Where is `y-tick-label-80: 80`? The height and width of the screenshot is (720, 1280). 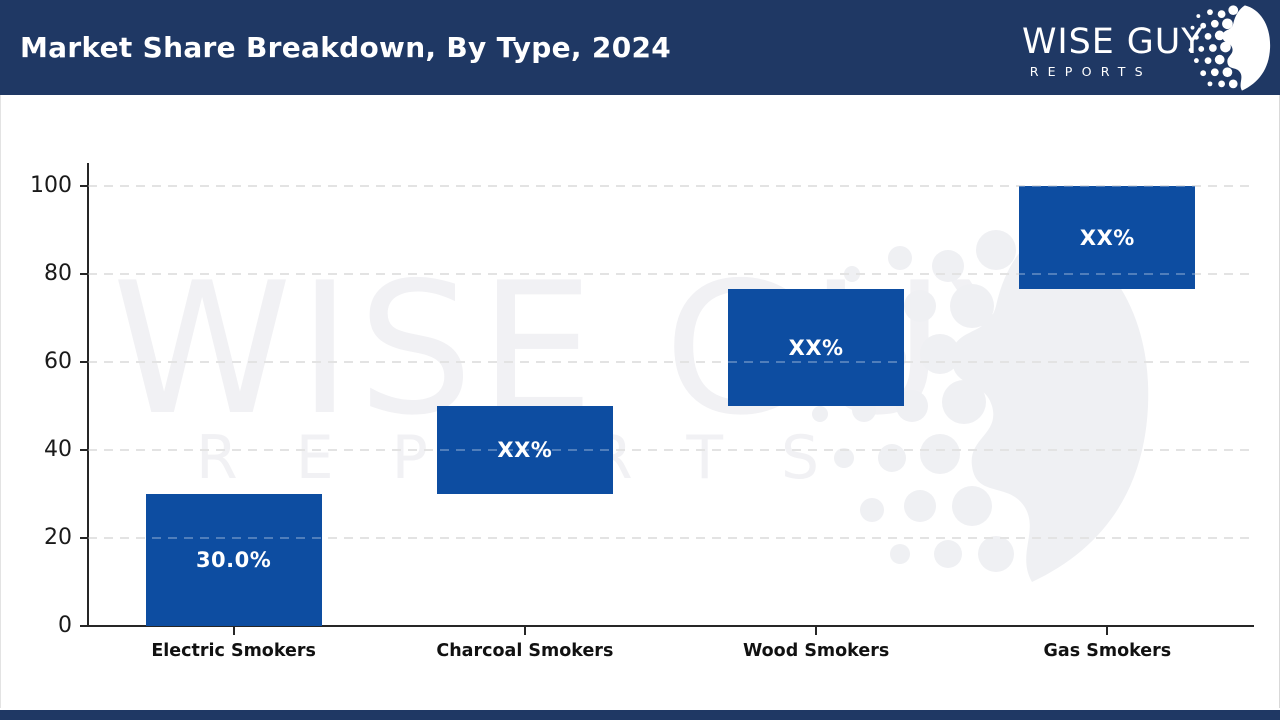 y-tick-label-80: 80 is located at coordinates (58, 273).